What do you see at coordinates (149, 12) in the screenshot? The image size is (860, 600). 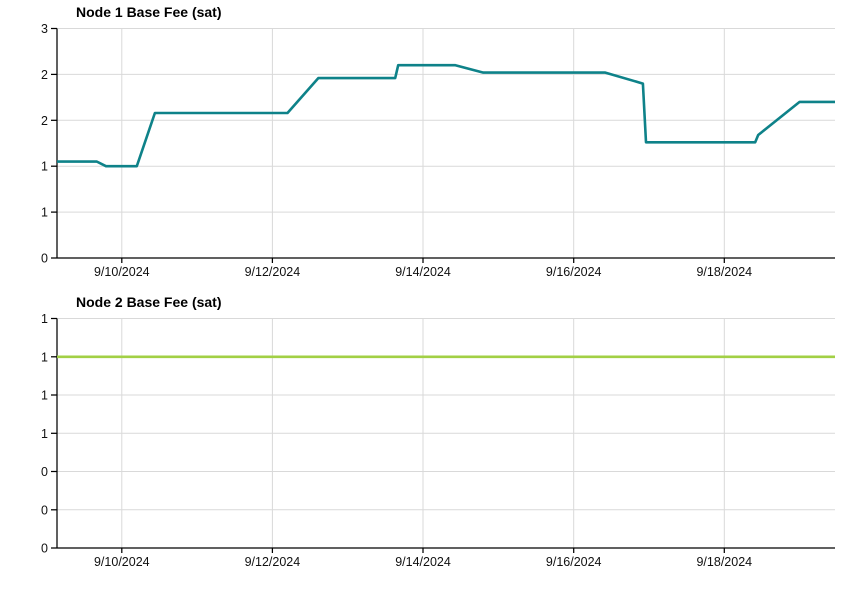 I see `node1-chart-title: Node 1 Base Fee (sat)` at bounding box center [149, 12].